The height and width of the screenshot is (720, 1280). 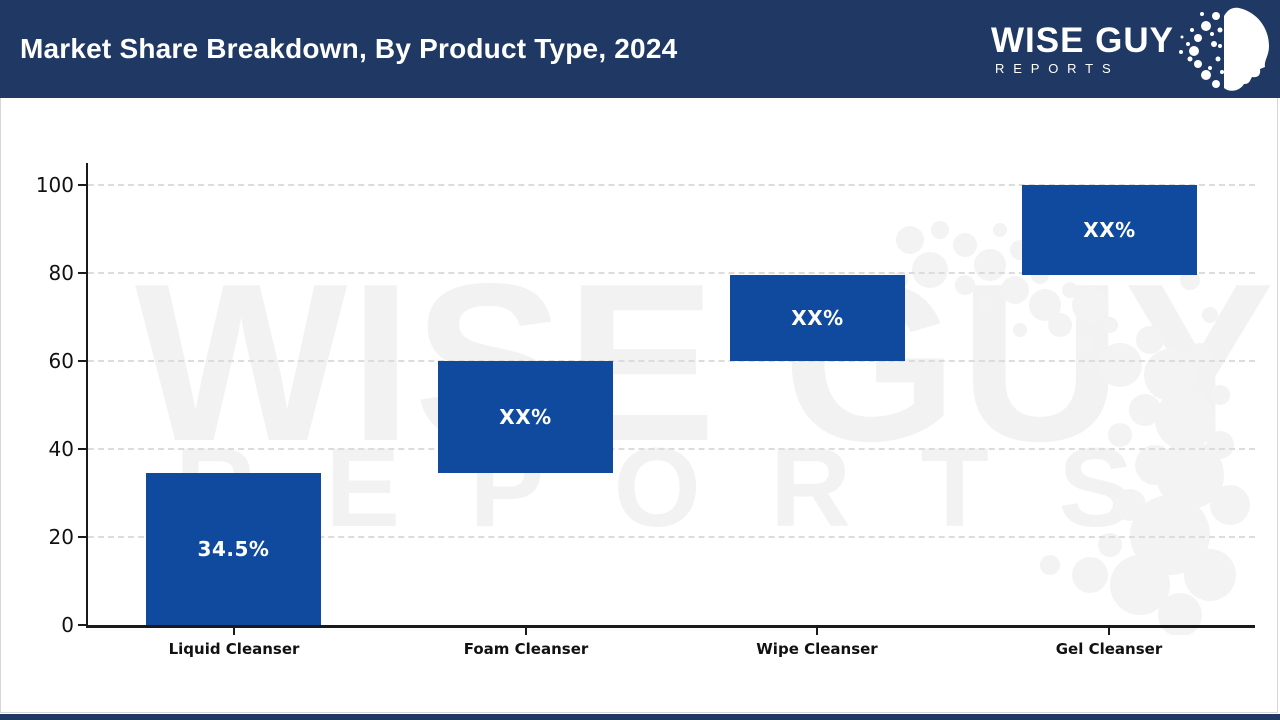 I want to click on y-tick-label: 0, so click(x=67, y=625).